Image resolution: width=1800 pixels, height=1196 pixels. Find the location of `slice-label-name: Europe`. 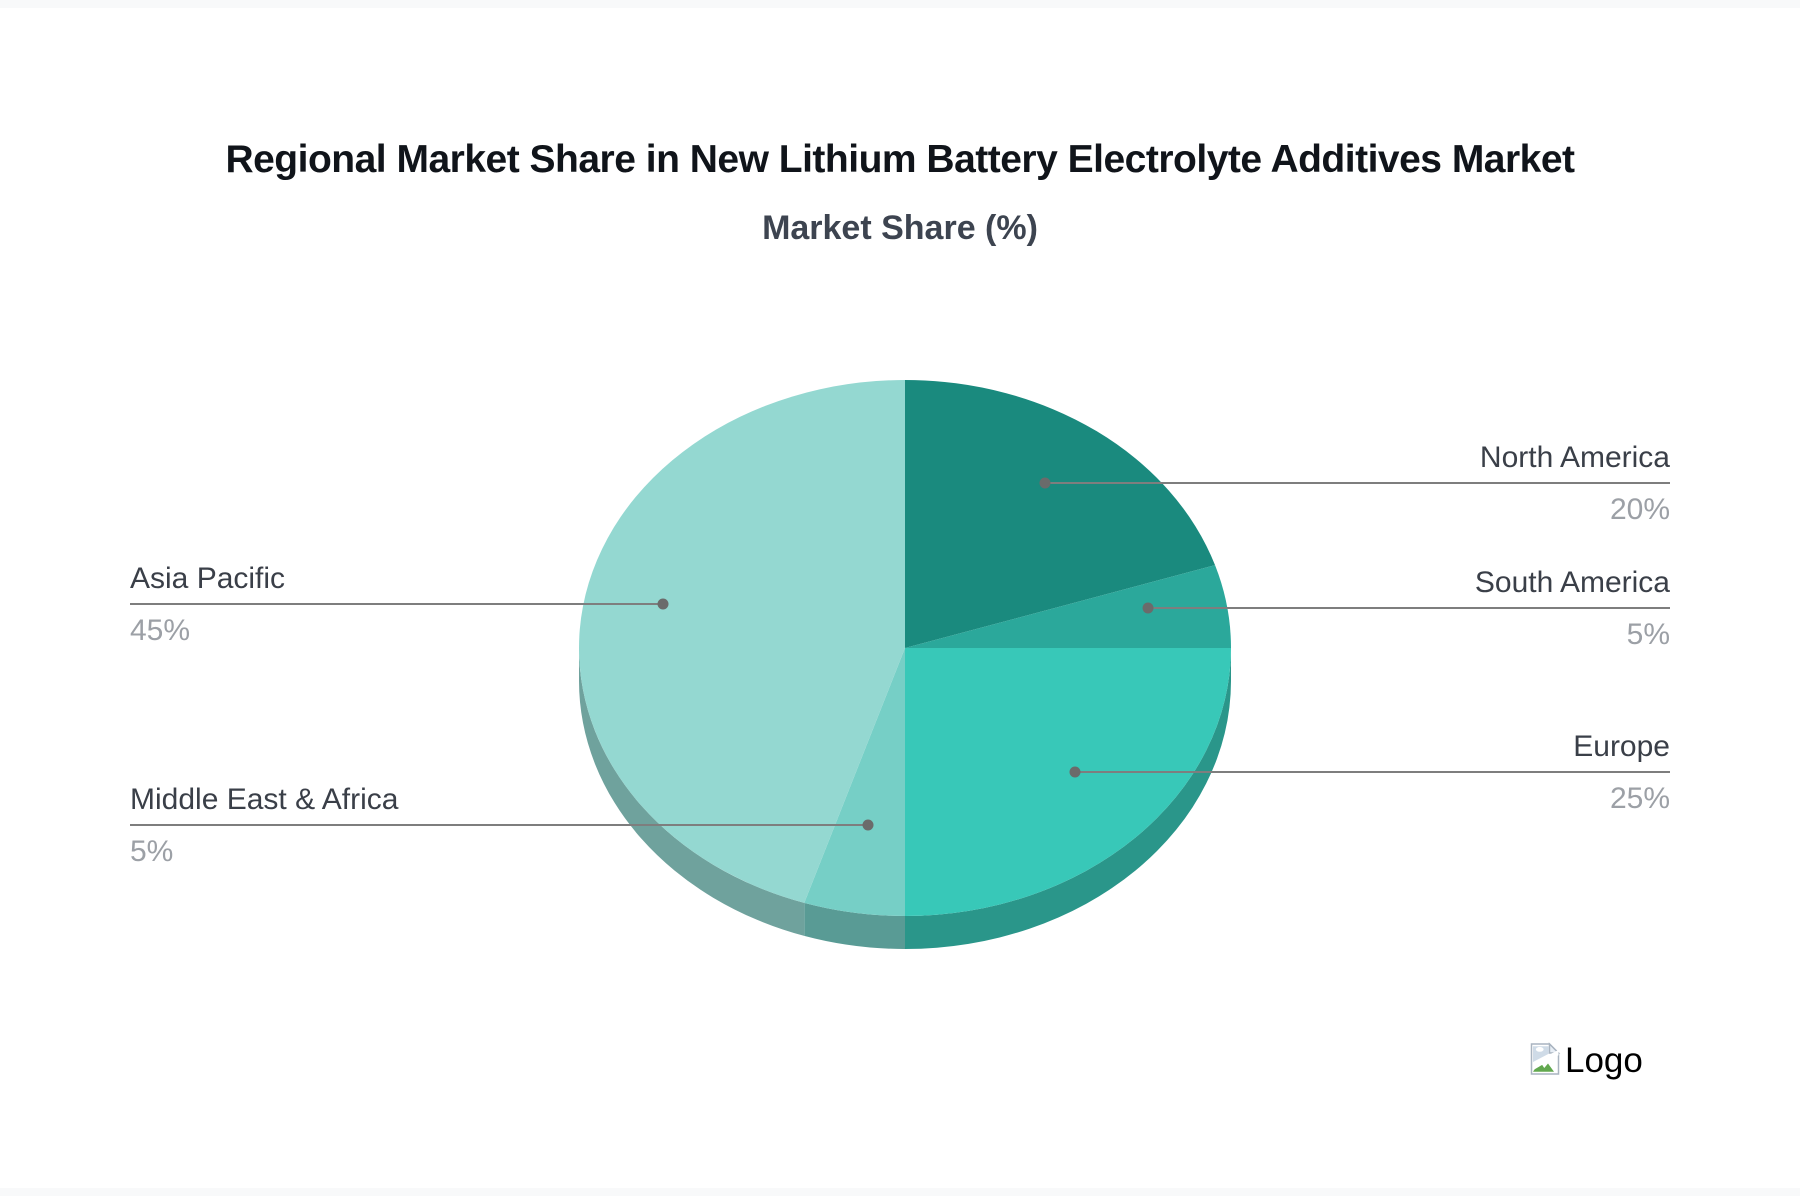

slice-label-name: Europe is located at coordinates (1621, 746).